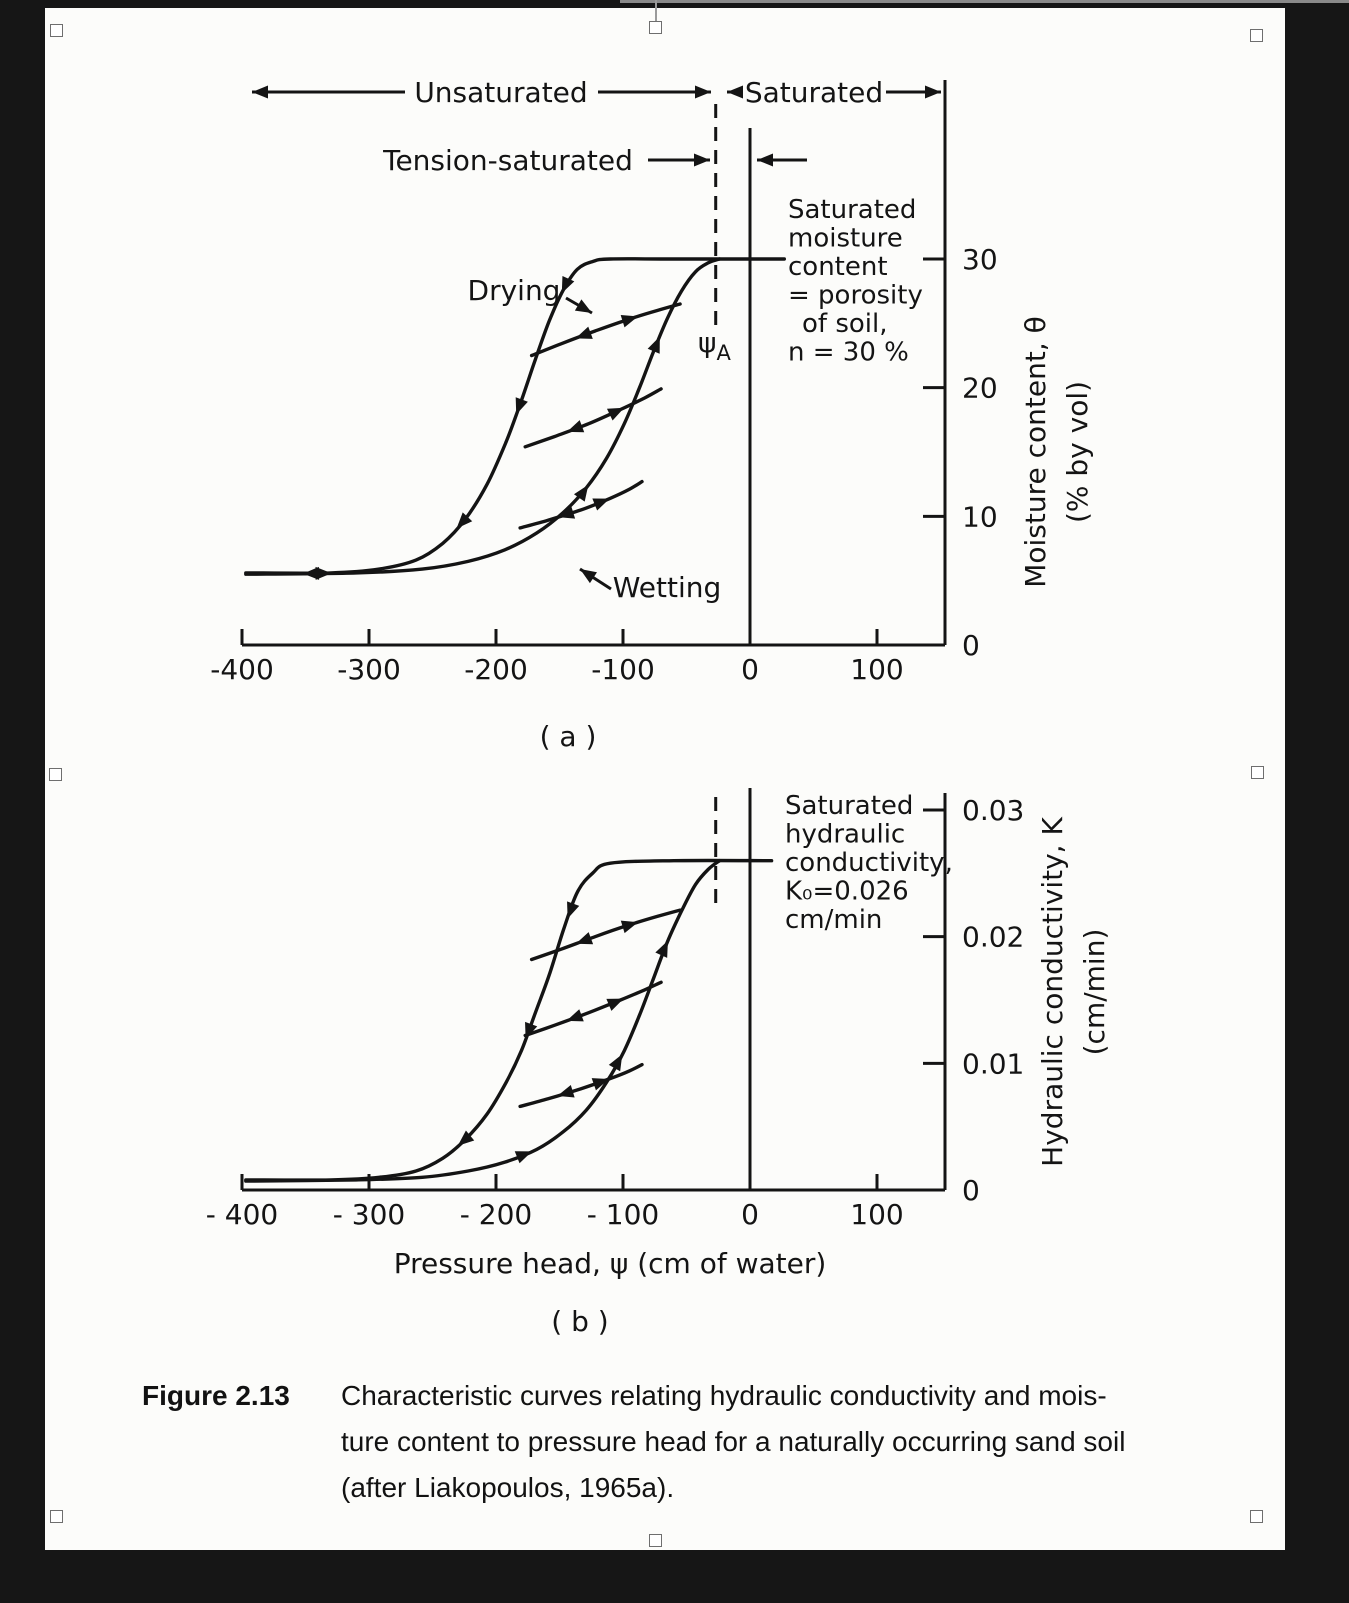 Image resolution: width=1349 pixels, height=1603 pixels. Describe the element at coordinates (508, 1487) in the screenshot. I see `figure-caption-line-3: (after Liakopoulos, 1965a).` at that location.